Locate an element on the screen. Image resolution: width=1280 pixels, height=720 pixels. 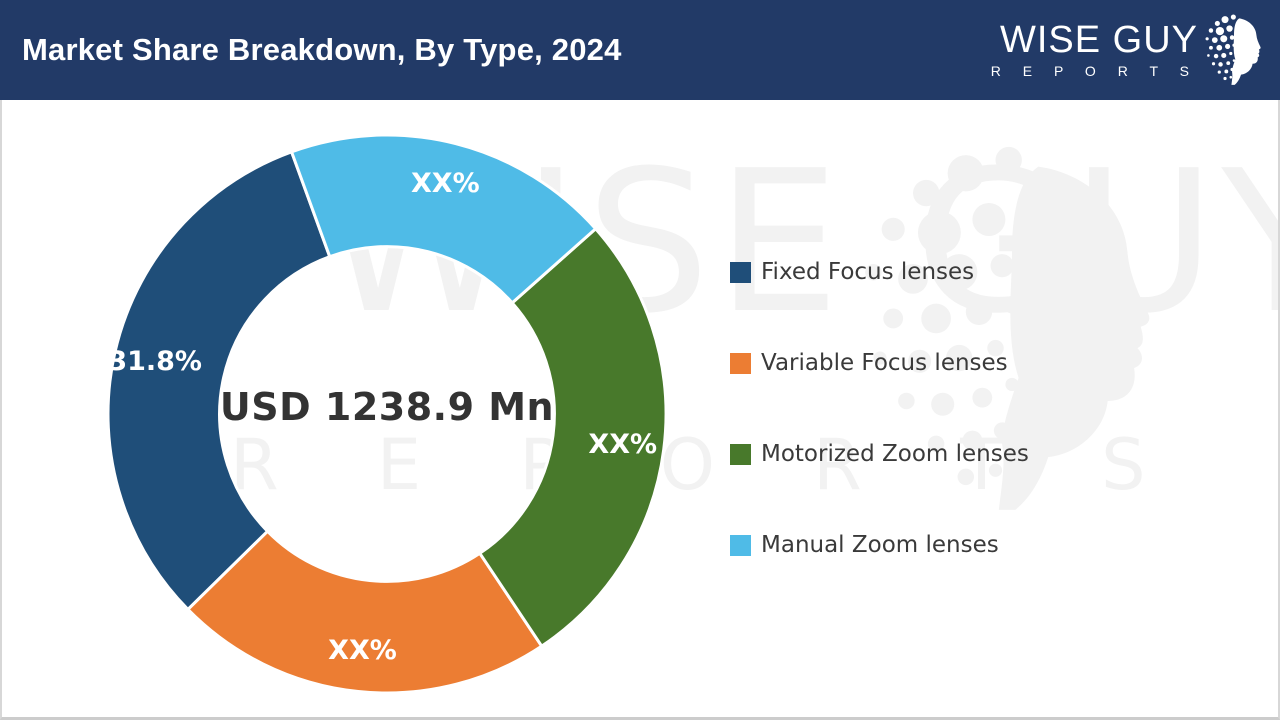
legend-label: Manual Zoom lenses is located at coordinates (880, 544).